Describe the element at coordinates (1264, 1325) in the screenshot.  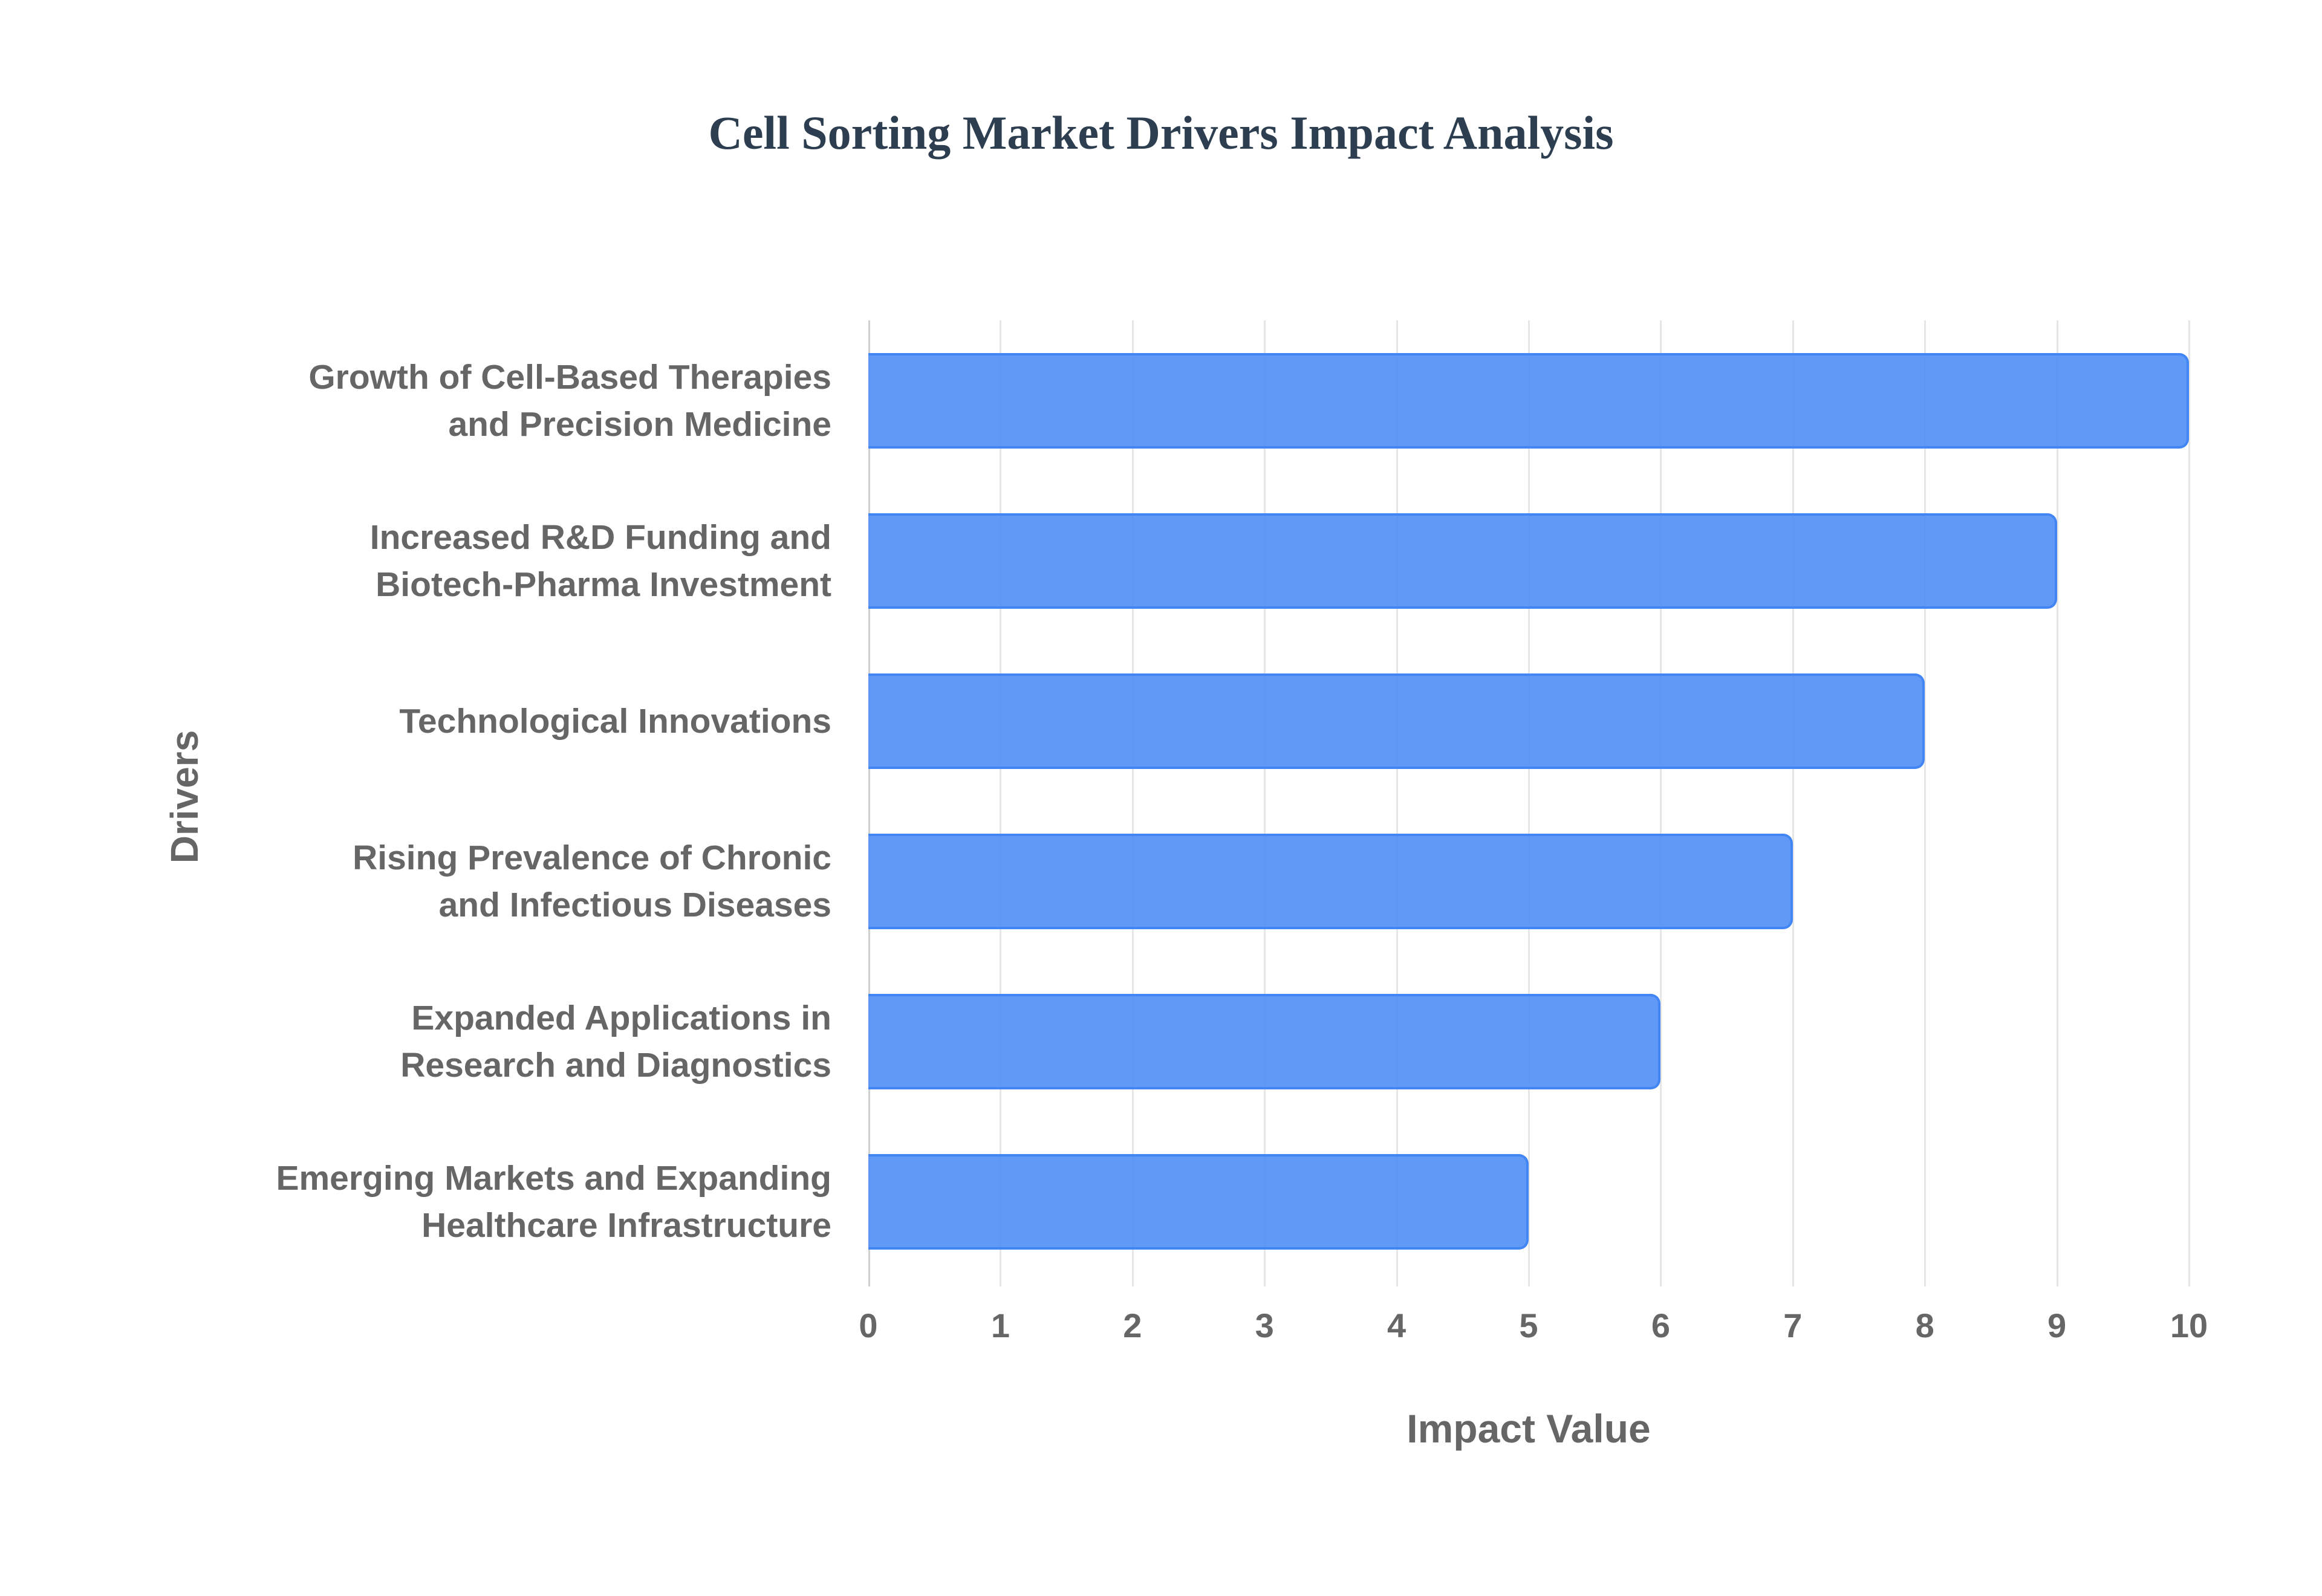
I see `x-tick-label: 3` at that location.